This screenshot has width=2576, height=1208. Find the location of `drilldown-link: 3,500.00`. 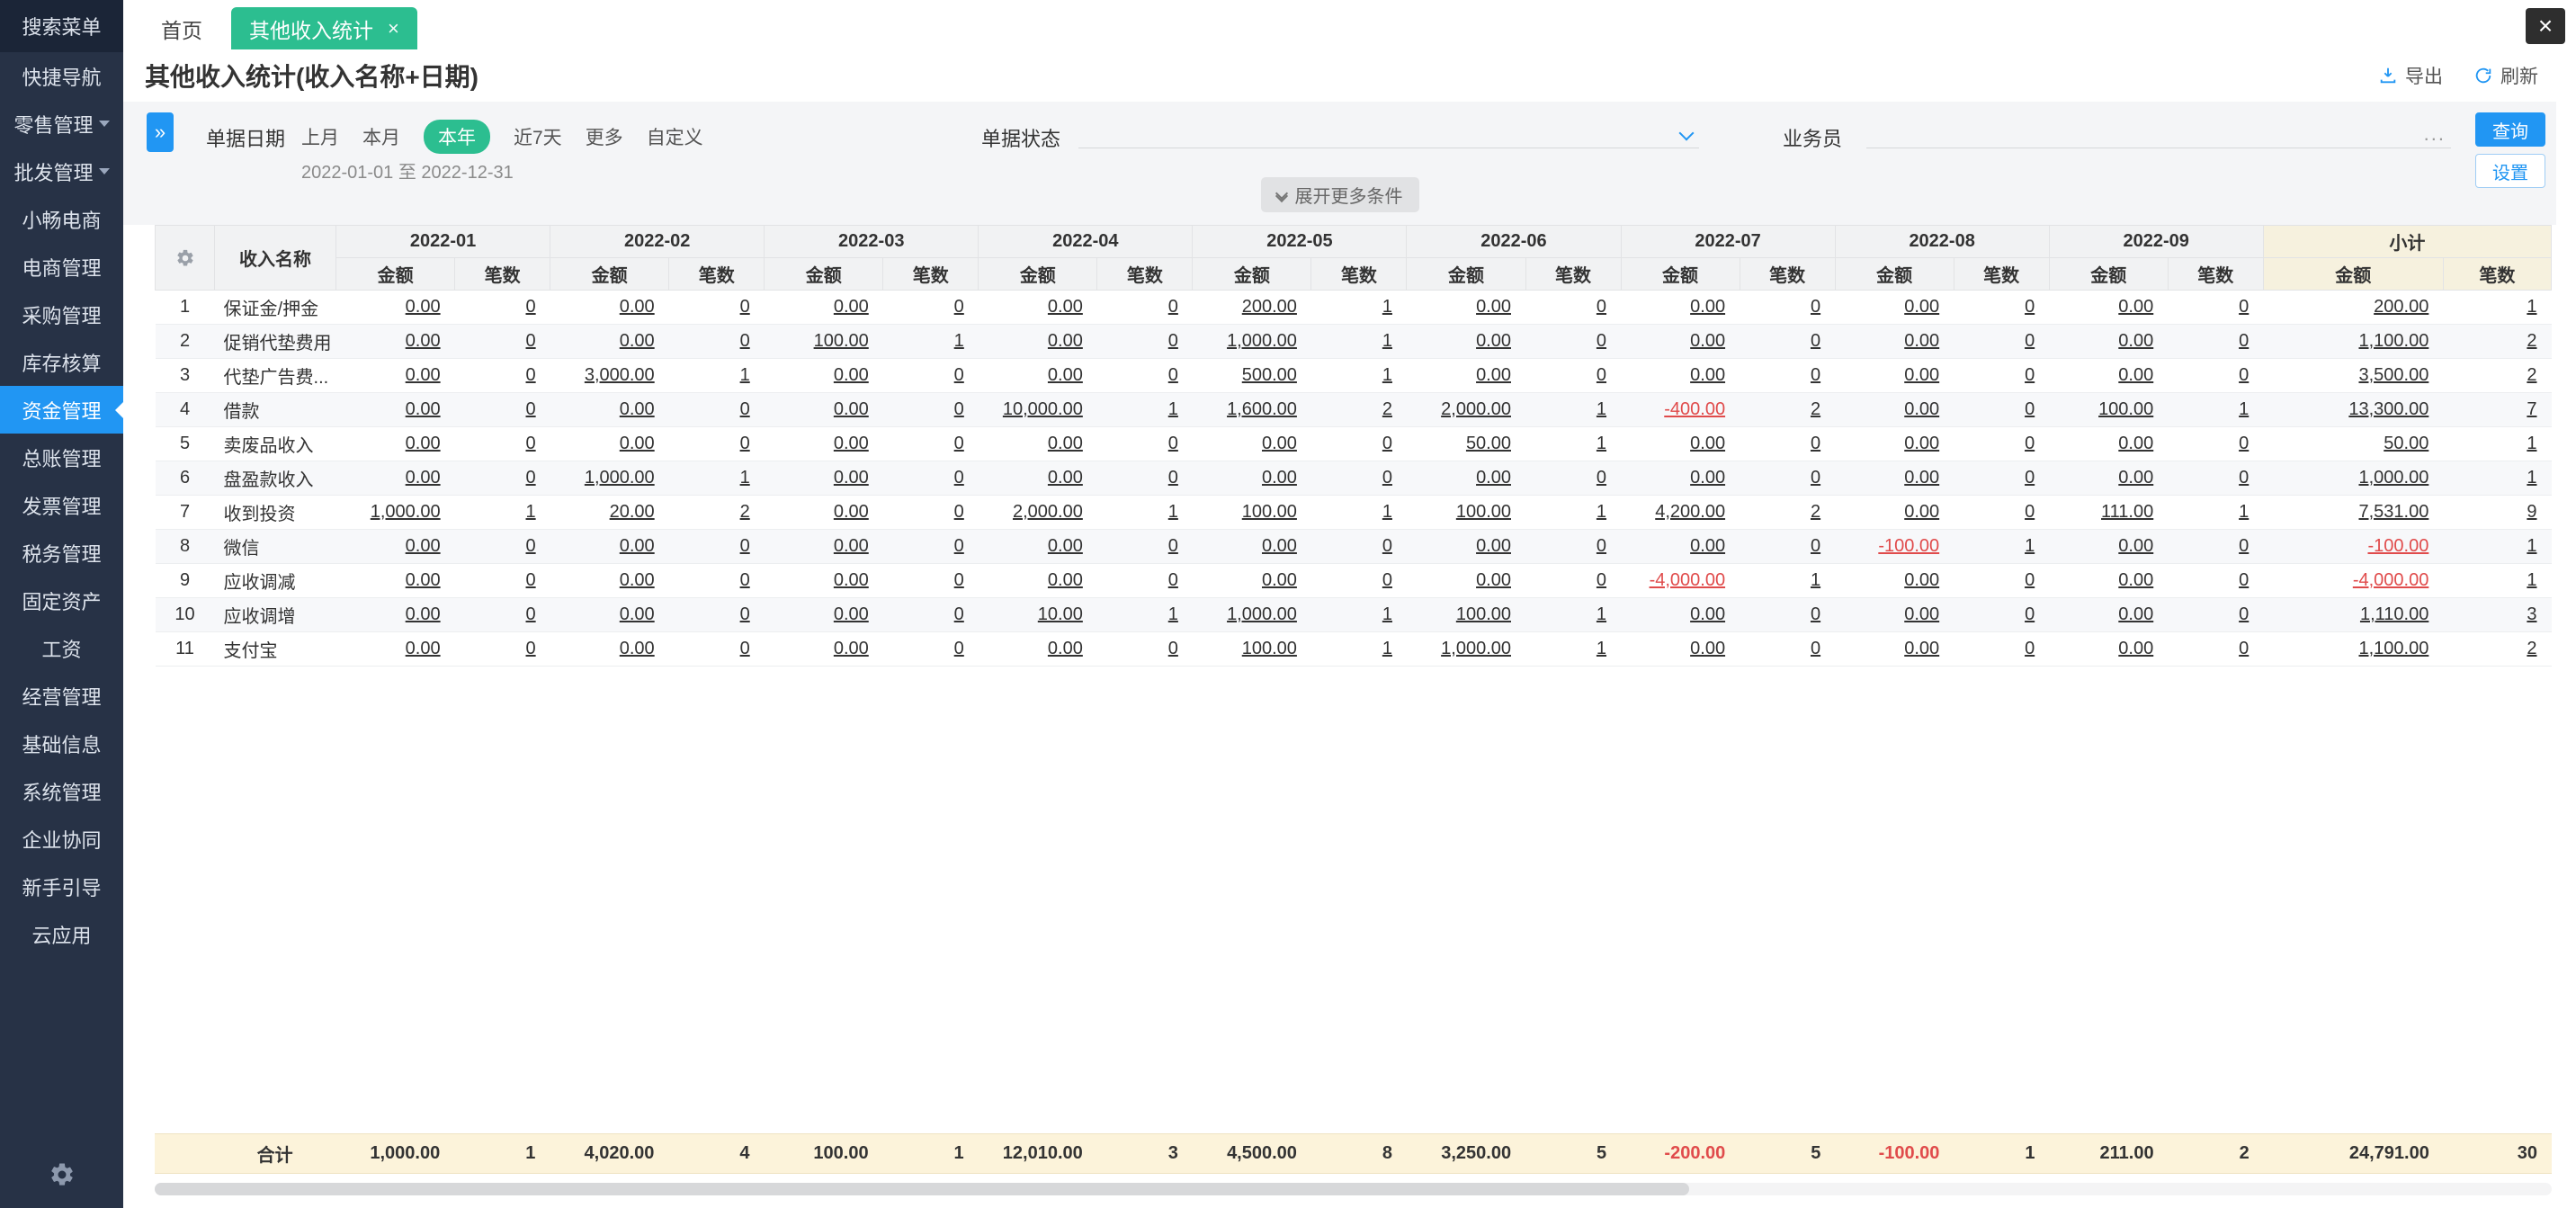

drilldown-link: 3,500.00 is located at coordinates (2393, 375).